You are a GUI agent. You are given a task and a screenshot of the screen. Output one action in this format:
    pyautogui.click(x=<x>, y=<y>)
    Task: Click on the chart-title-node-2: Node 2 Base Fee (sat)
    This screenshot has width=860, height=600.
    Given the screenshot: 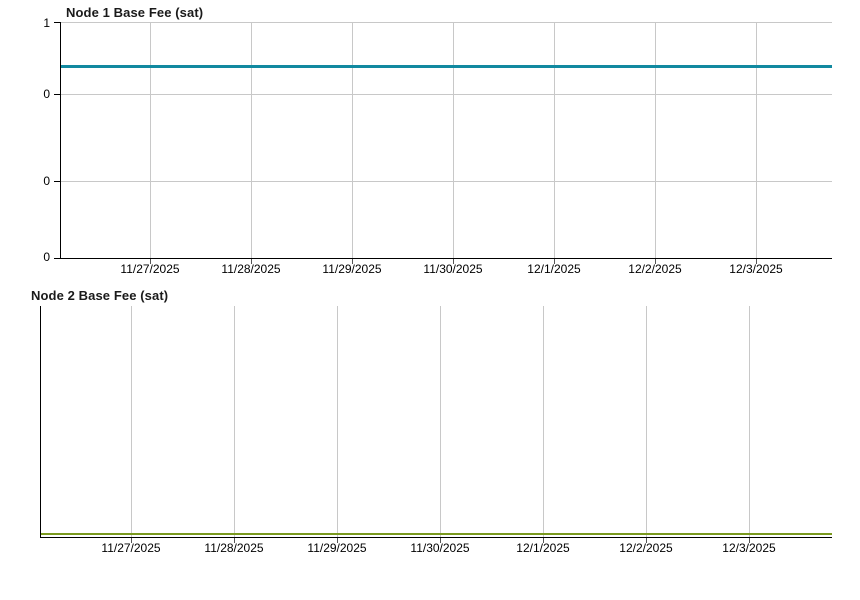 What is the action you would take?
    pyautogui.click(x=100, y=295)
    